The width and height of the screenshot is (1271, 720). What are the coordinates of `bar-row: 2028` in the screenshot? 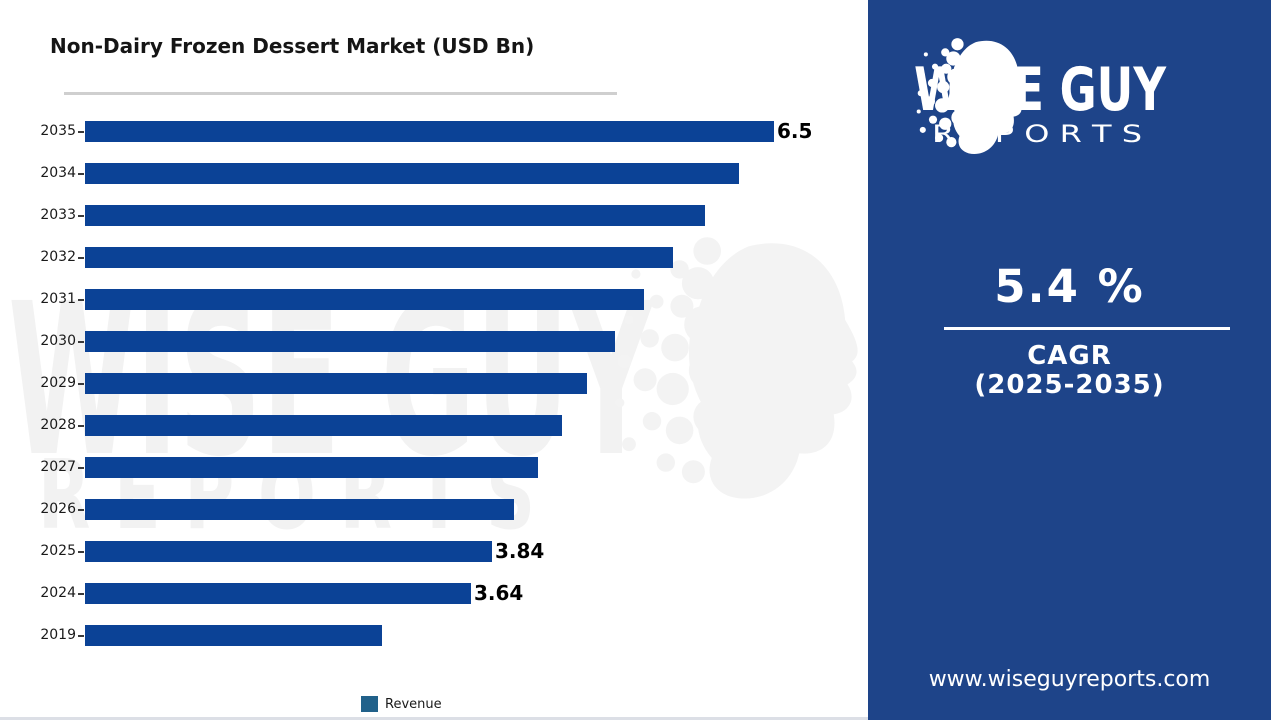 It's located at (281, 425).